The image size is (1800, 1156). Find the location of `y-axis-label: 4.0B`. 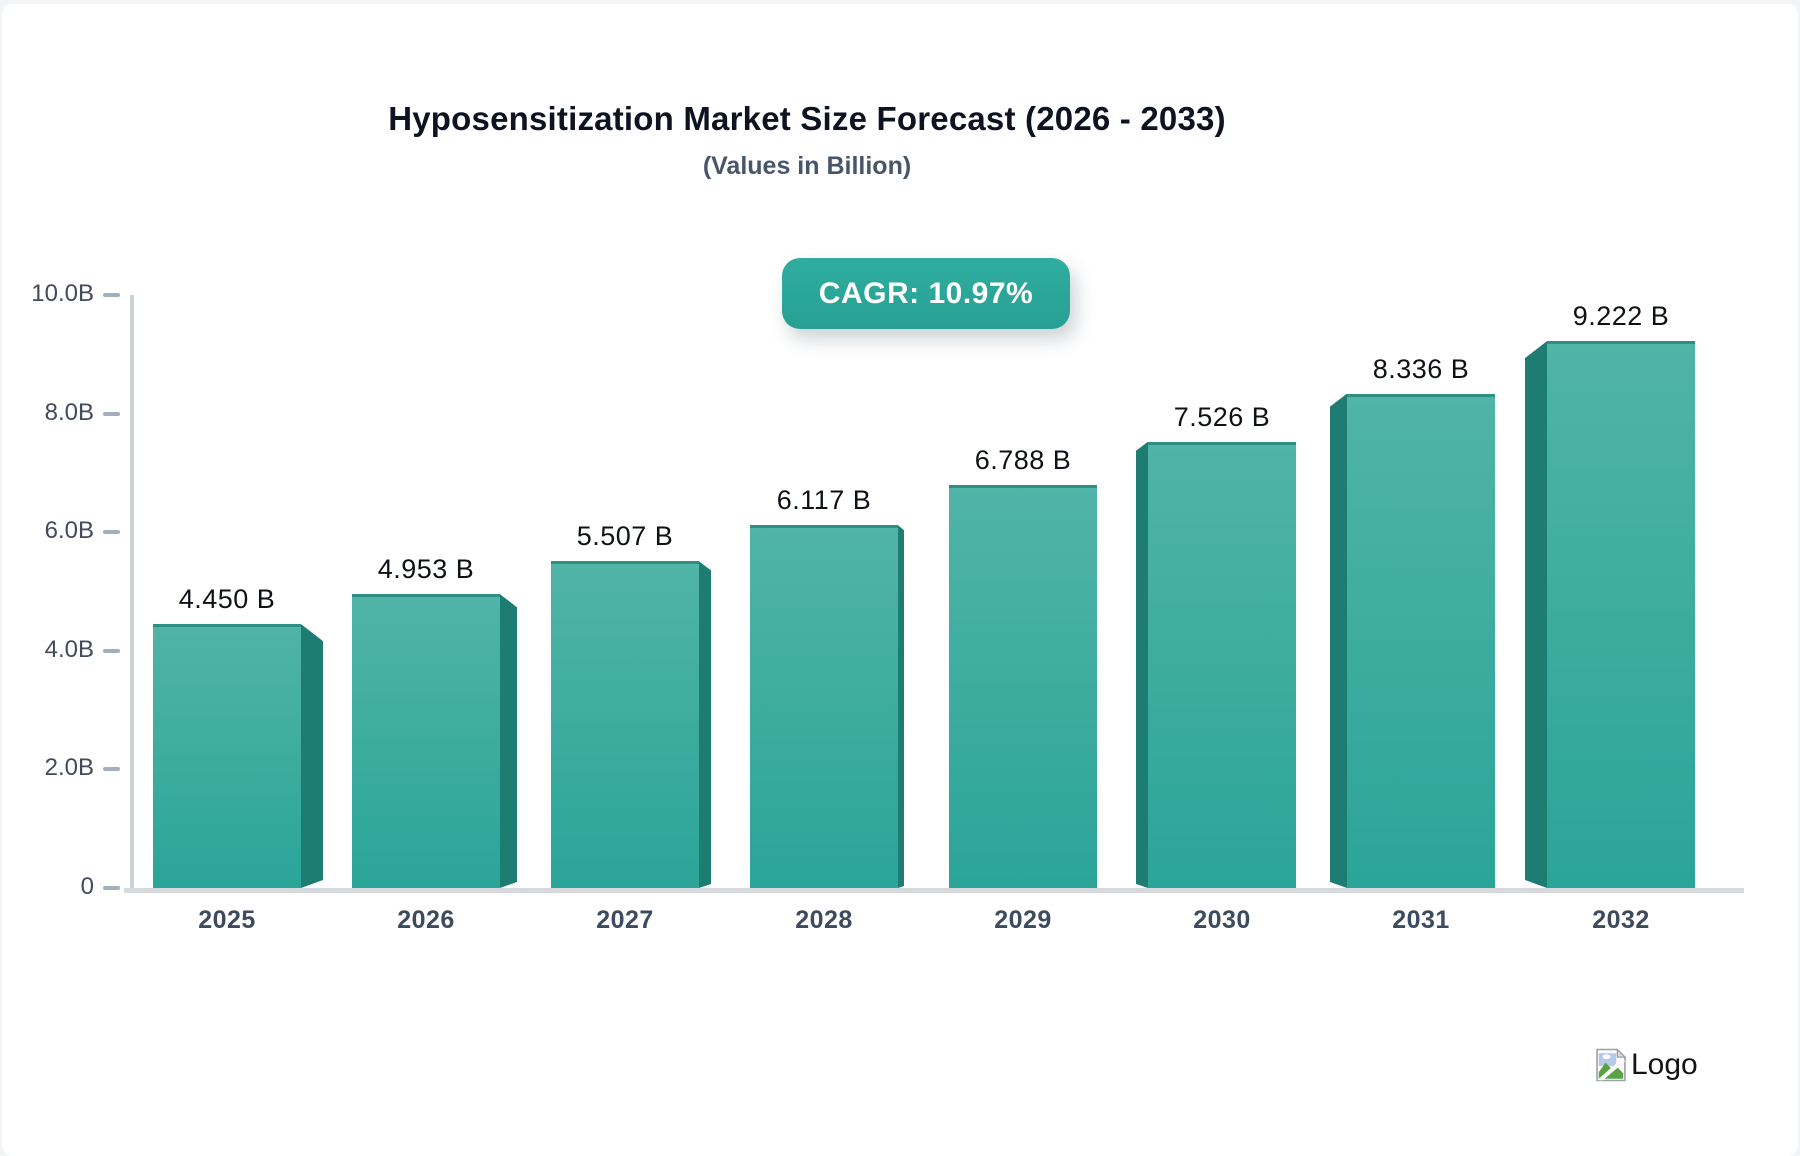

y-axis-label: 4.0B is located at coordinates (69, 649).